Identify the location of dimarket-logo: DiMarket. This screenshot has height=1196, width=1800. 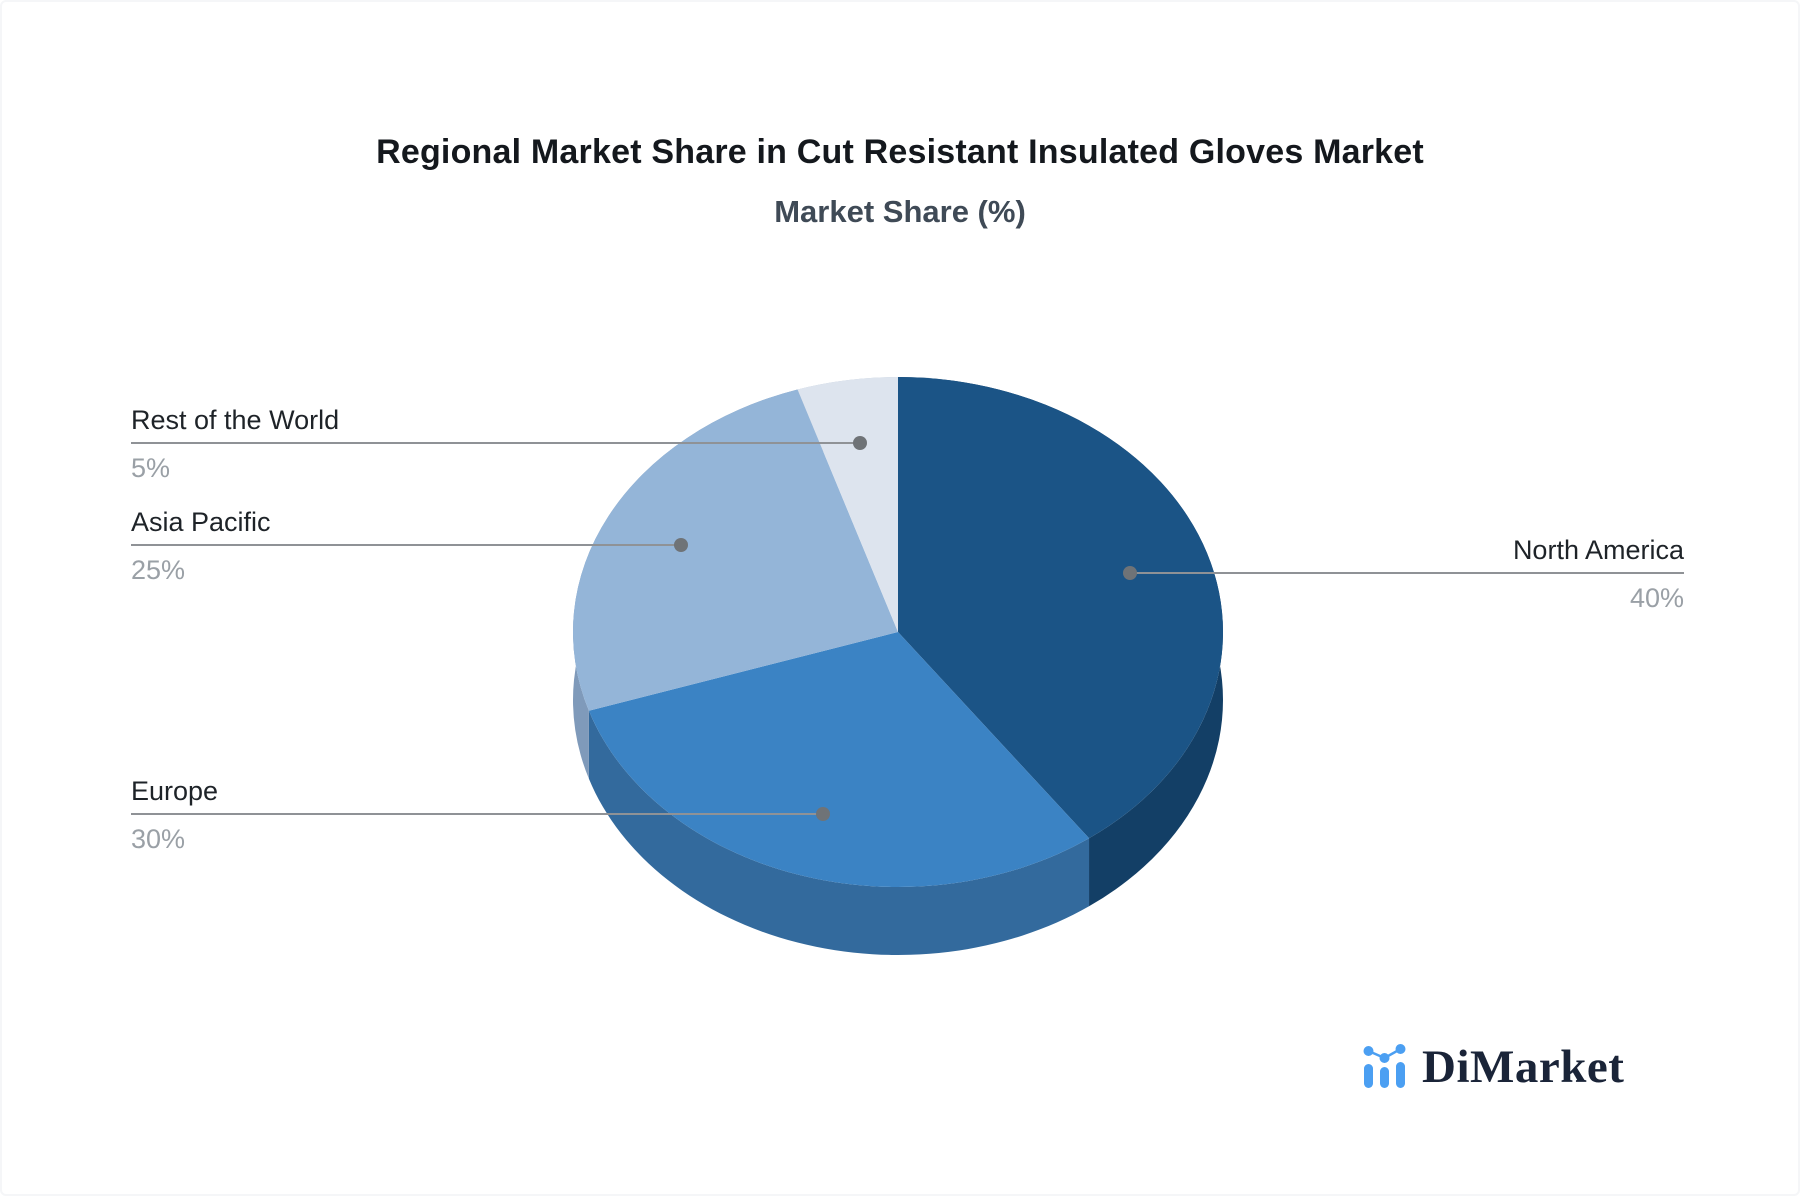
(1494, 1067).